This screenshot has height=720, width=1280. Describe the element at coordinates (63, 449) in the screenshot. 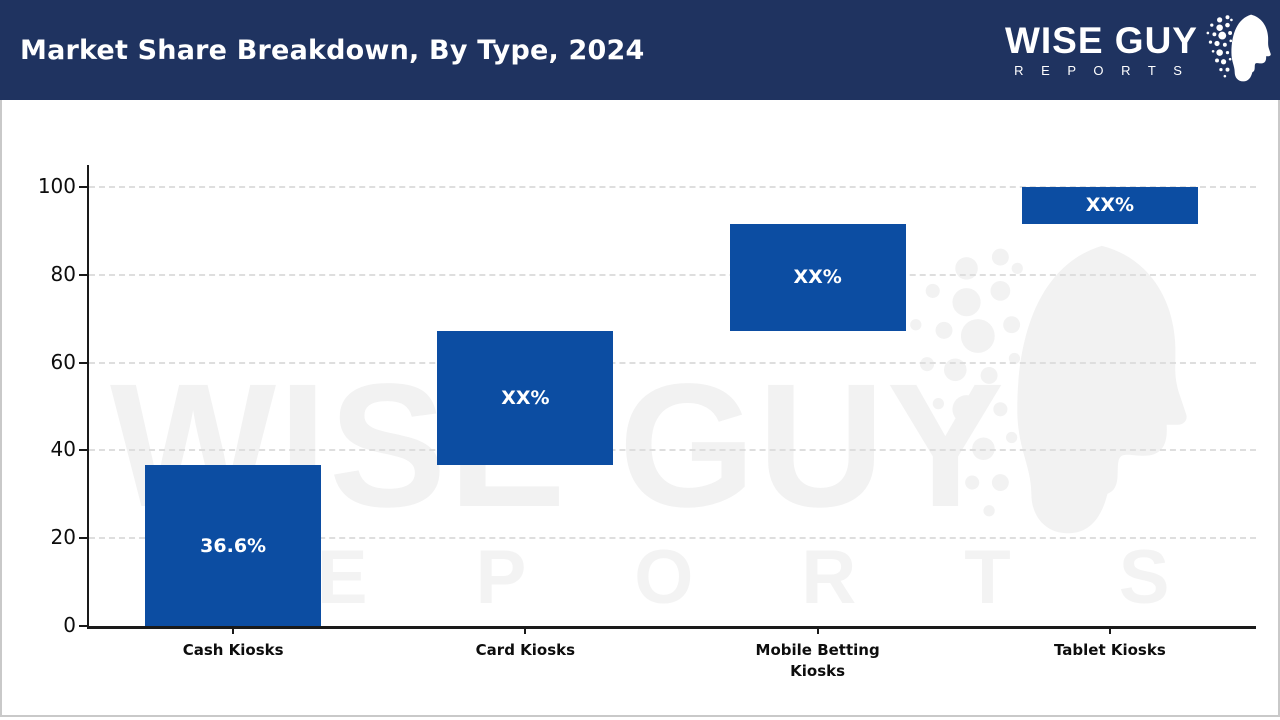

I see `y-tick-label: 40` at that location.